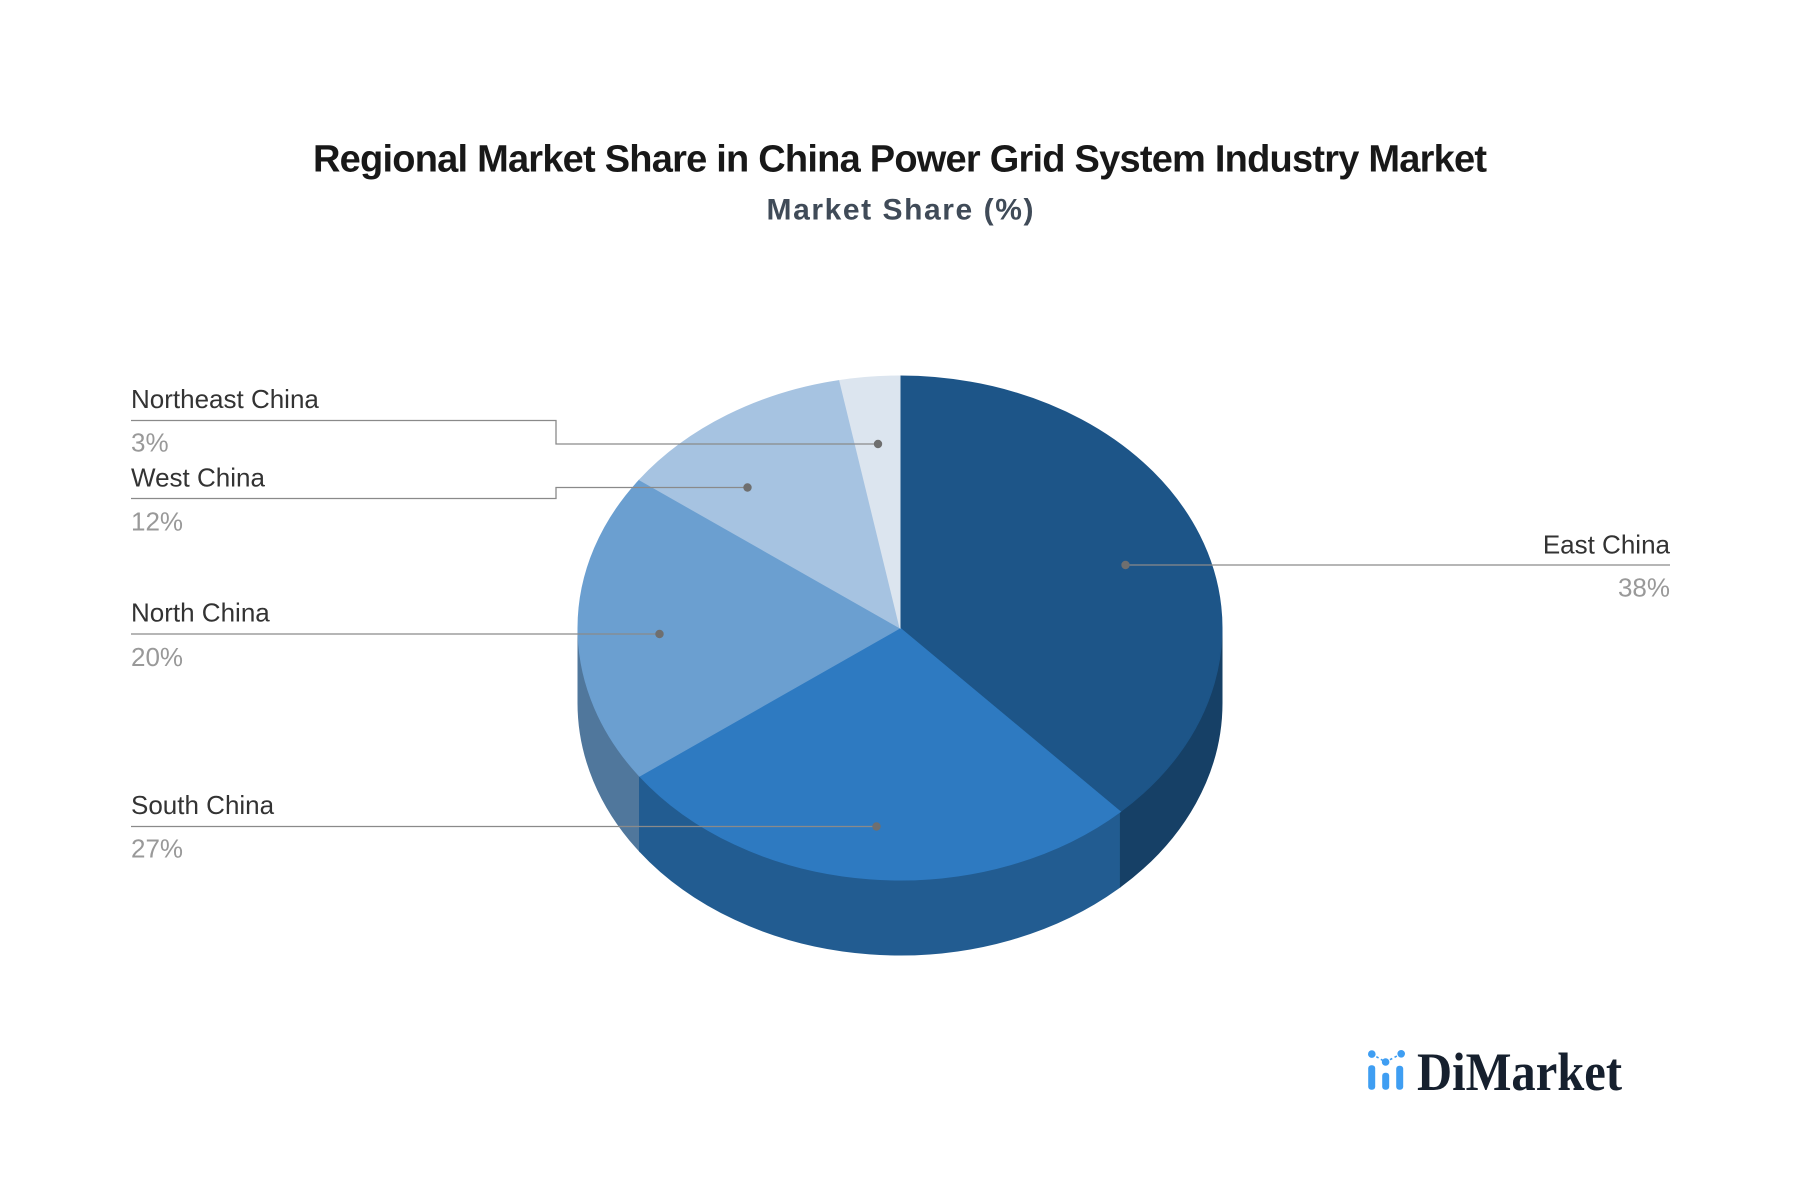  I want to click on svg-text: 27%, so click(157, 849).